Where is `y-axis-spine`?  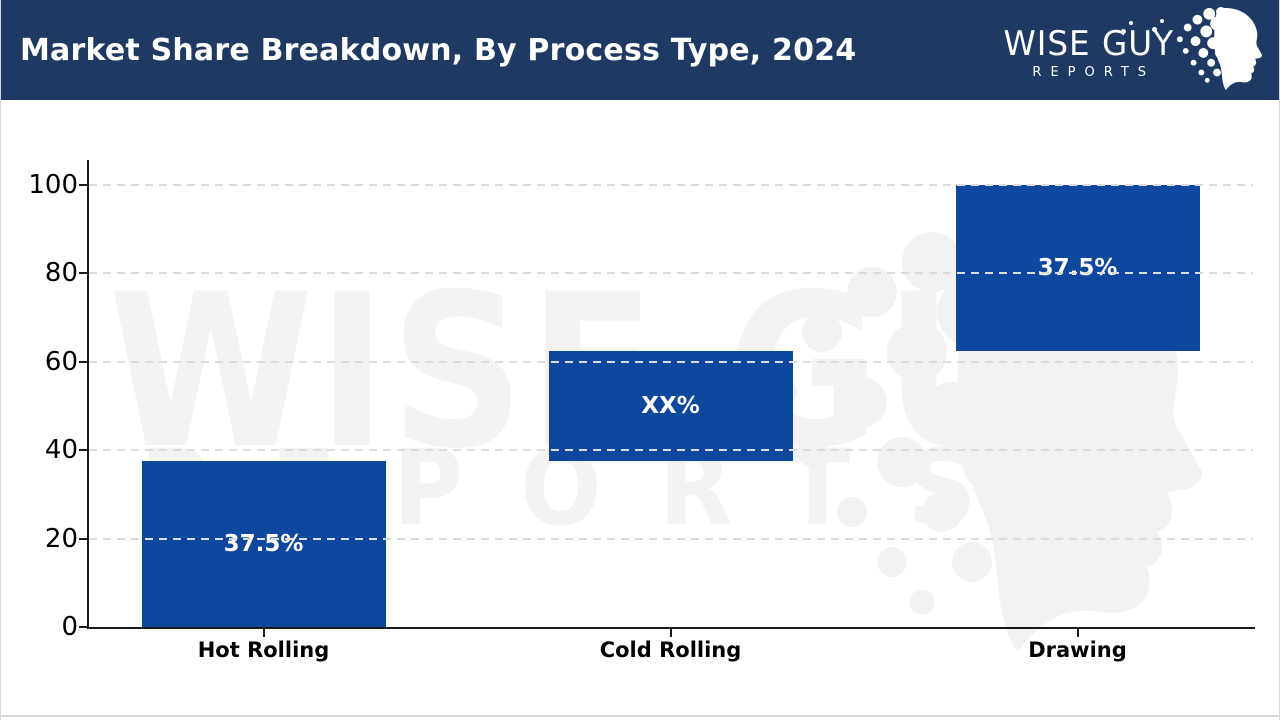
y-axis-spine is located at coordinates (88, 394).